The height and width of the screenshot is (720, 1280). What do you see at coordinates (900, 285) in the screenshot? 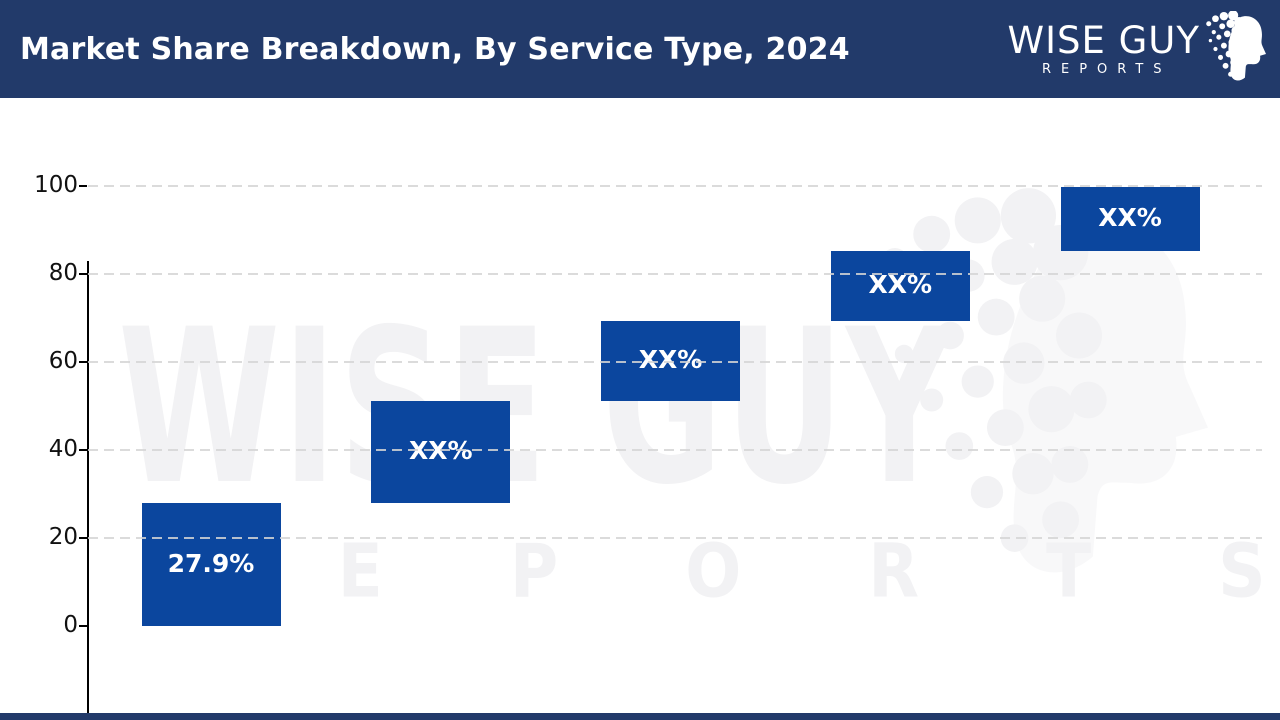
I see `bar-display-advertising: XX%` at bounding box center [900, 285].